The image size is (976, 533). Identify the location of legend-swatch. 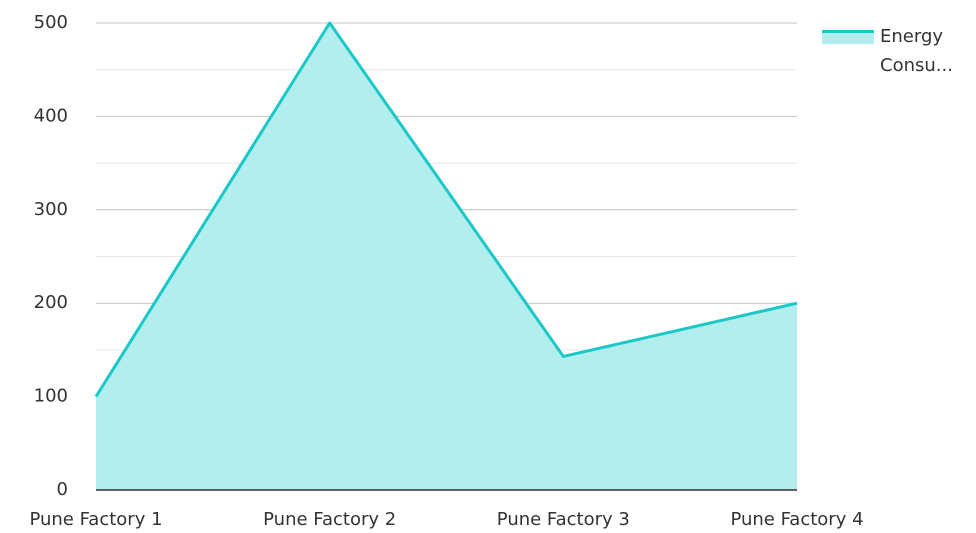
(848, 37).